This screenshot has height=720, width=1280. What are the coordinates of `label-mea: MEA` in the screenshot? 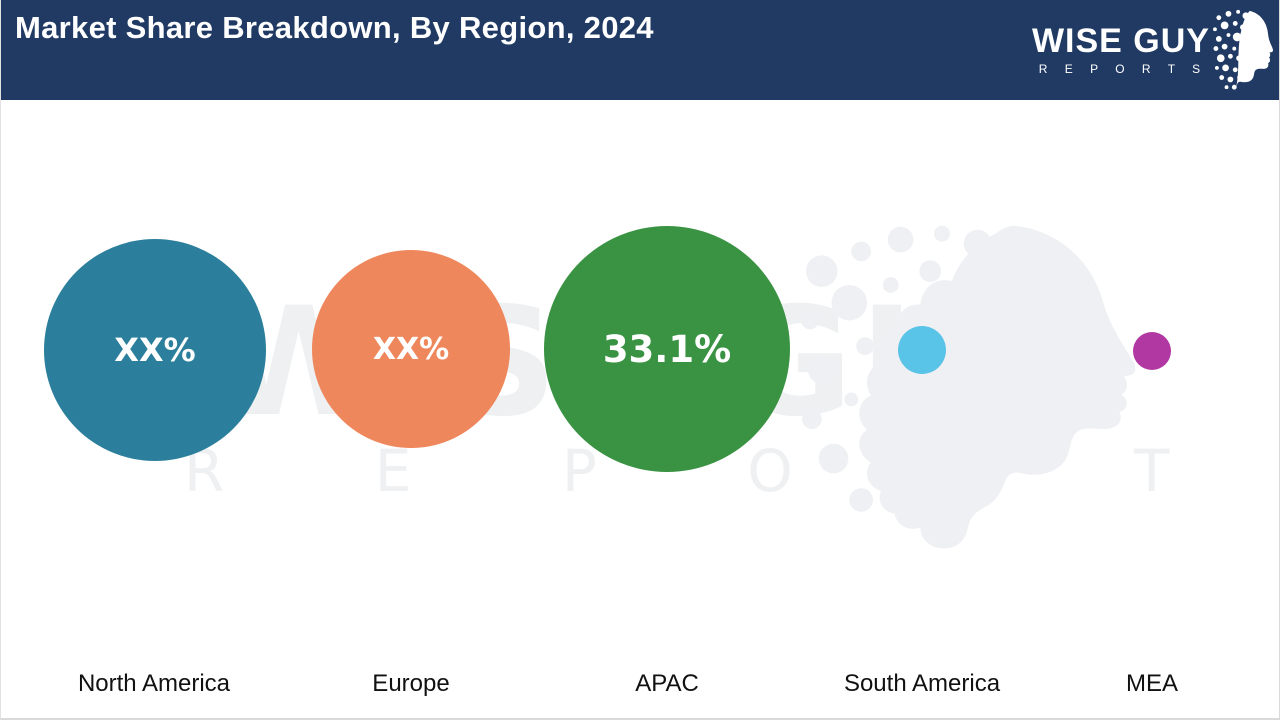 It's located at (1152, 683).